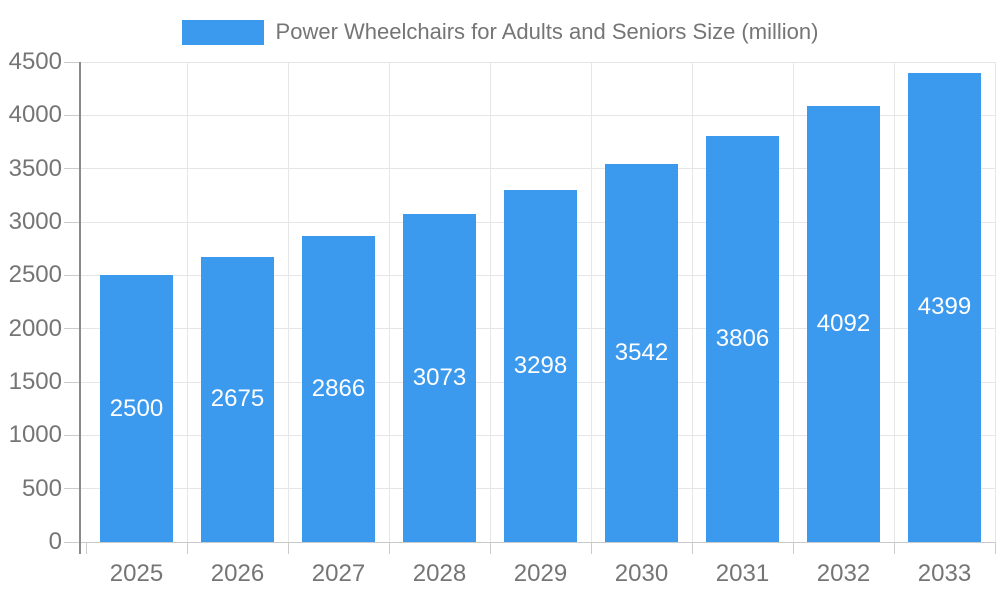 This screenshot has width=1000, height=600. I want to click on x-axis-label: 2027, so click(338, 573).